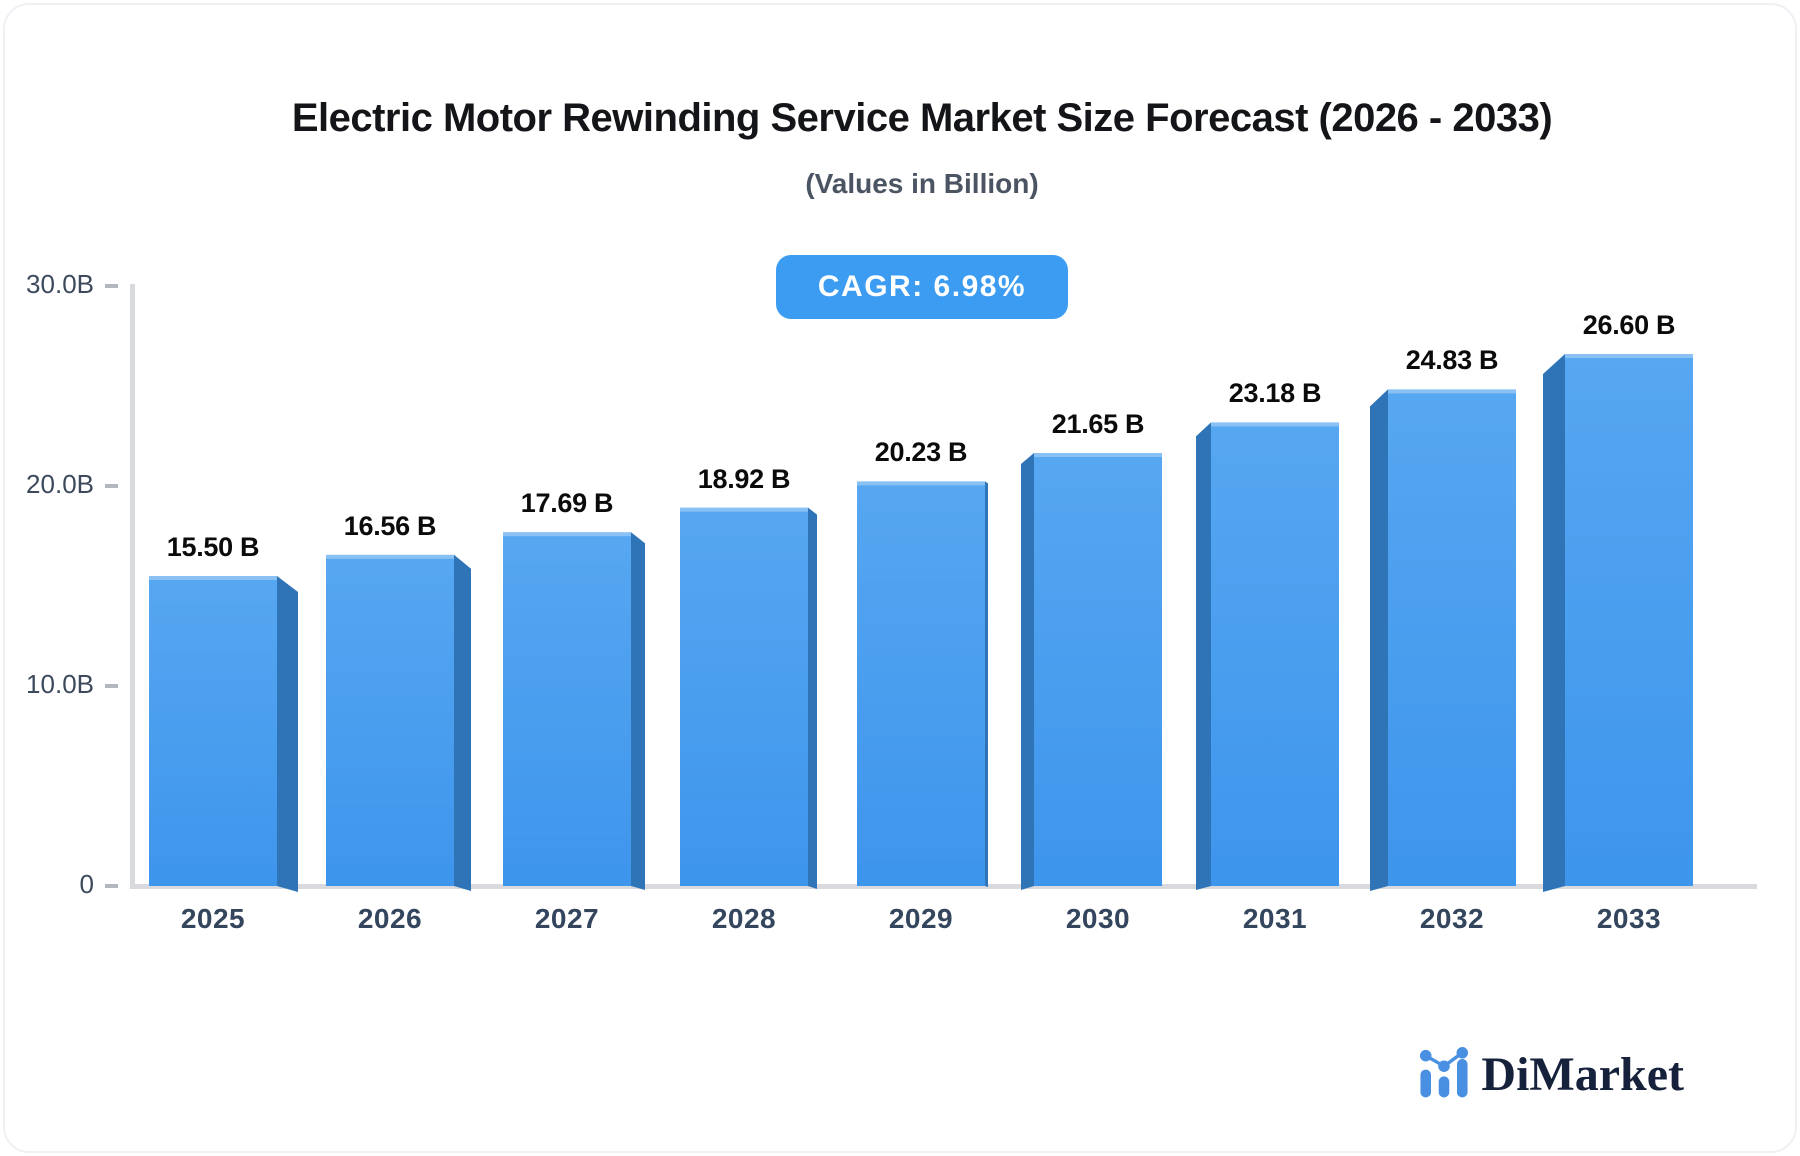  I want to click on brand-name: DiMarket, so click(1582, 1075).